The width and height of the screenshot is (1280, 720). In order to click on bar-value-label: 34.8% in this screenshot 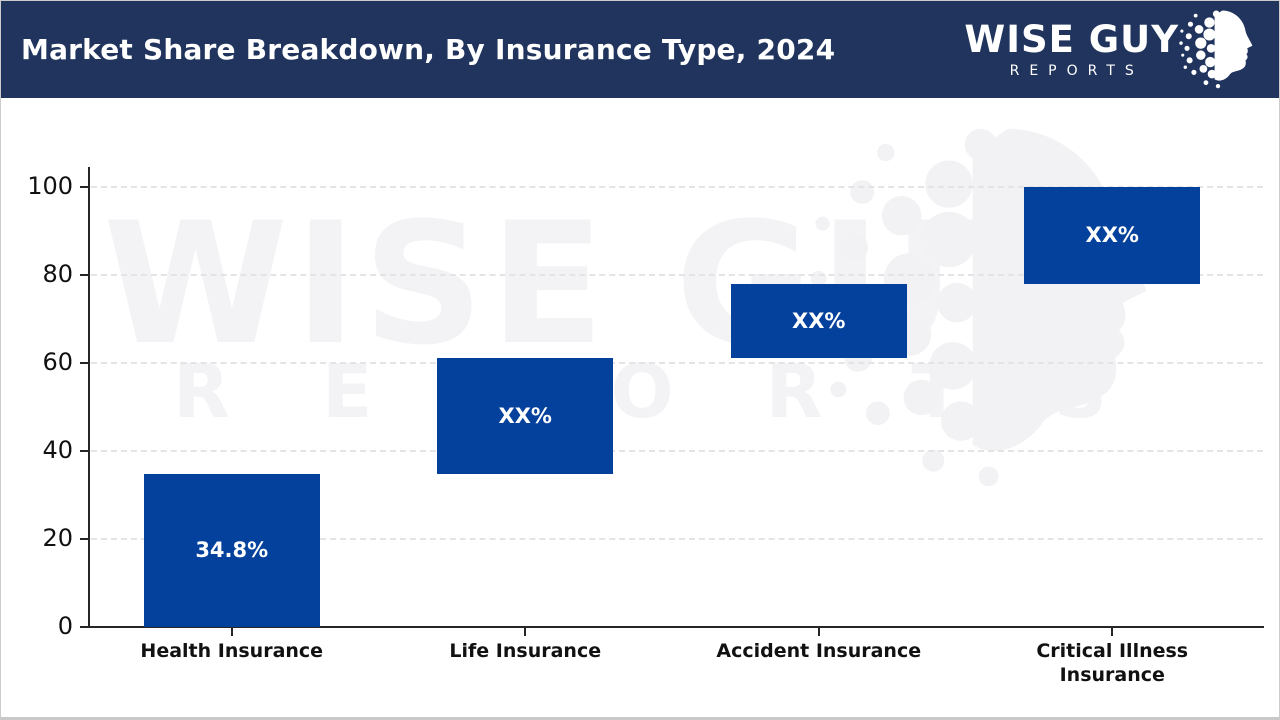, I will do `click(232, 550)`.